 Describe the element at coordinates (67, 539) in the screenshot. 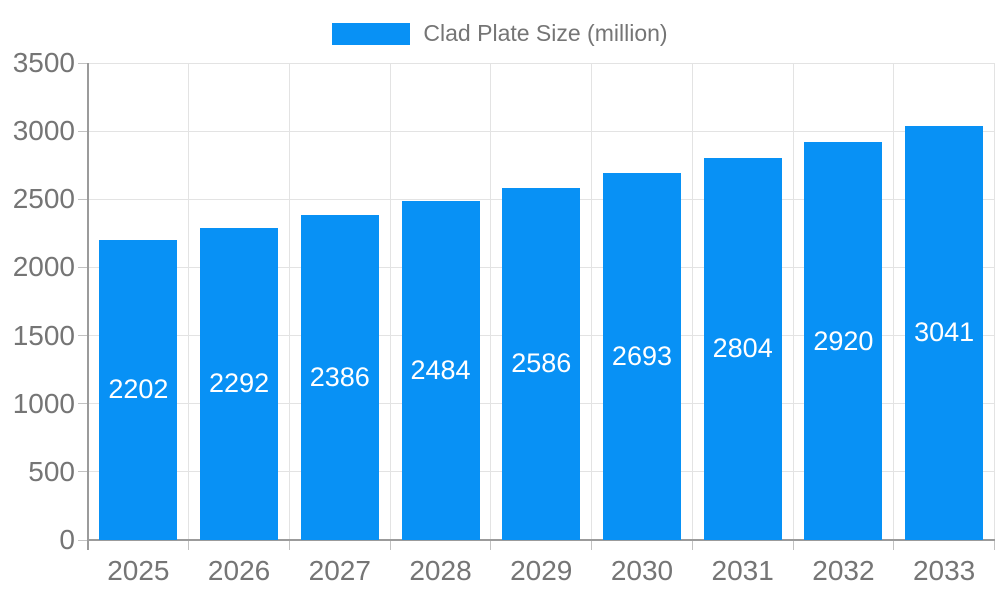

I see `y-axis-label: 0` at that location.